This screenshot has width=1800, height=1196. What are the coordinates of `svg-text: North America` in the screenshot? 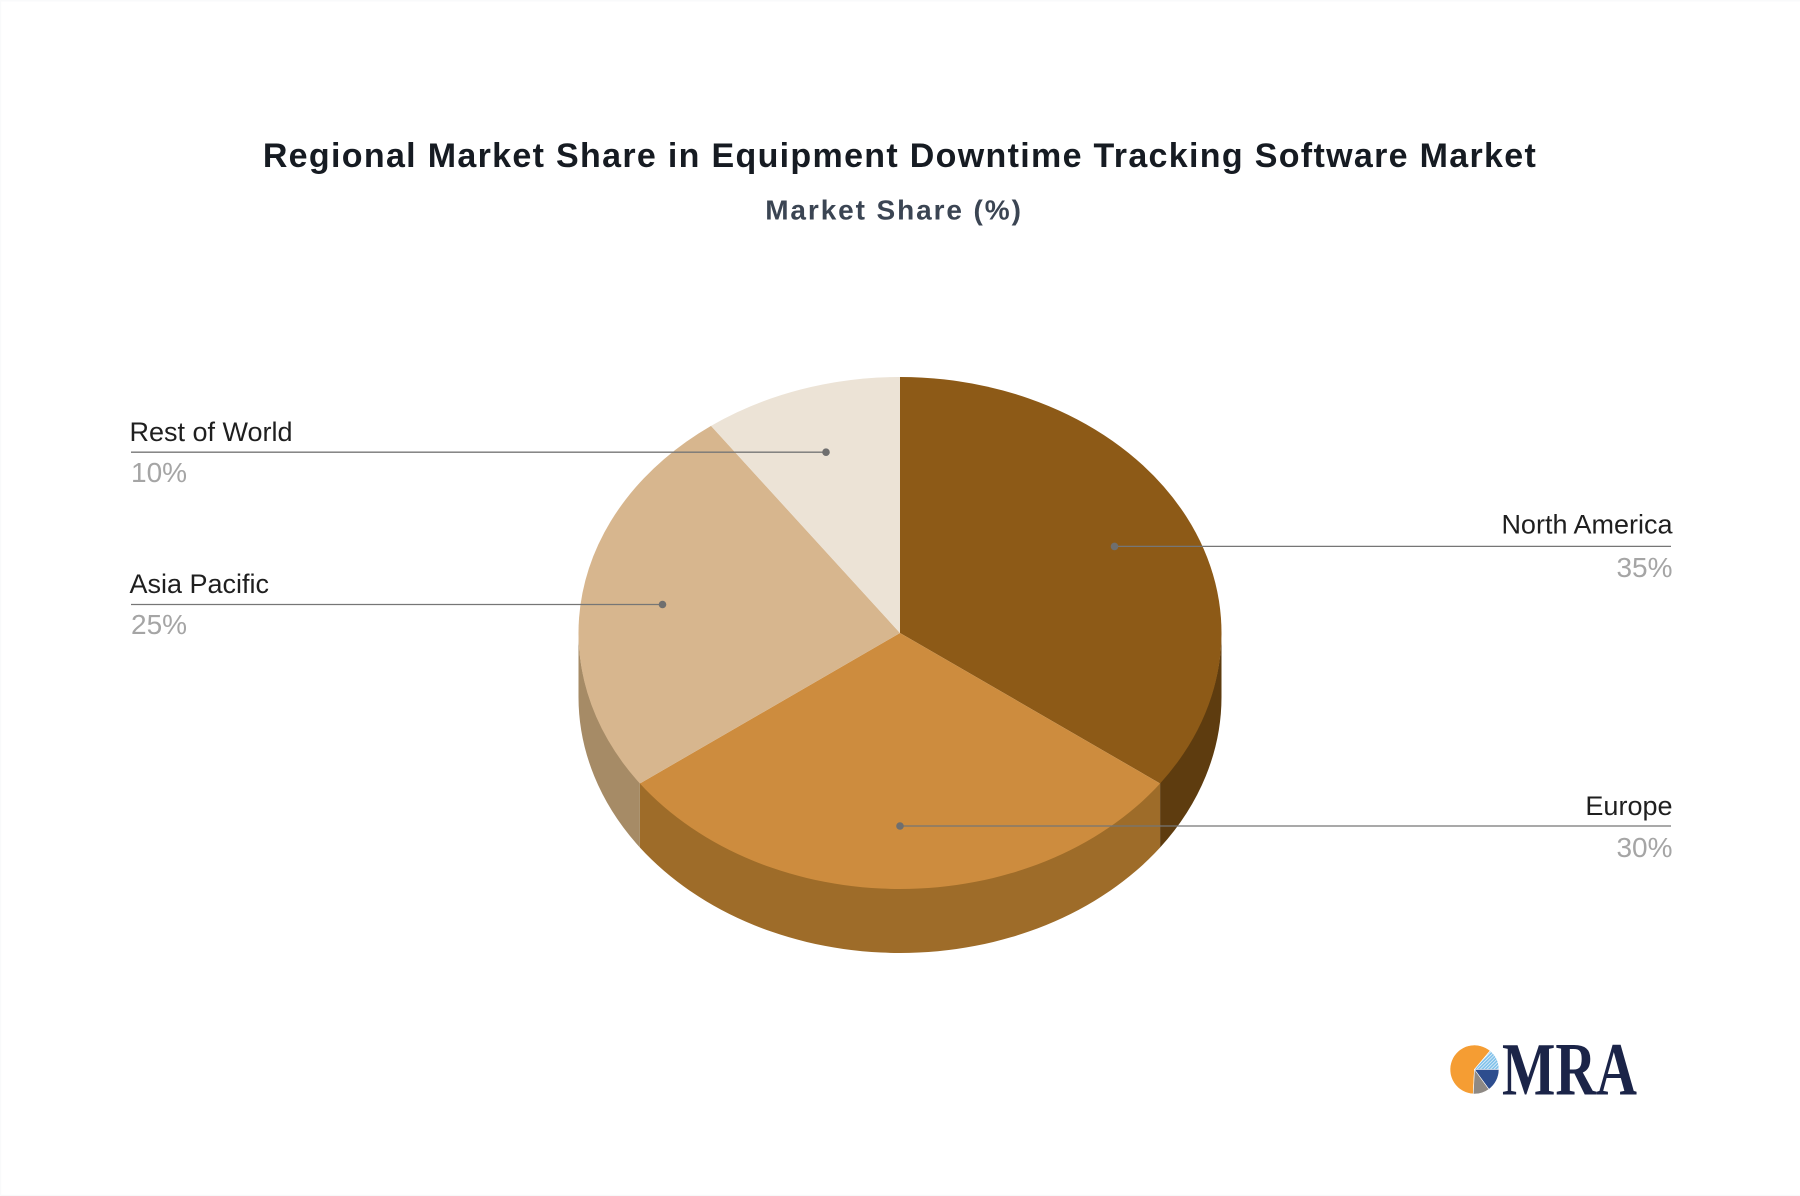 It's located at (1587, 525).